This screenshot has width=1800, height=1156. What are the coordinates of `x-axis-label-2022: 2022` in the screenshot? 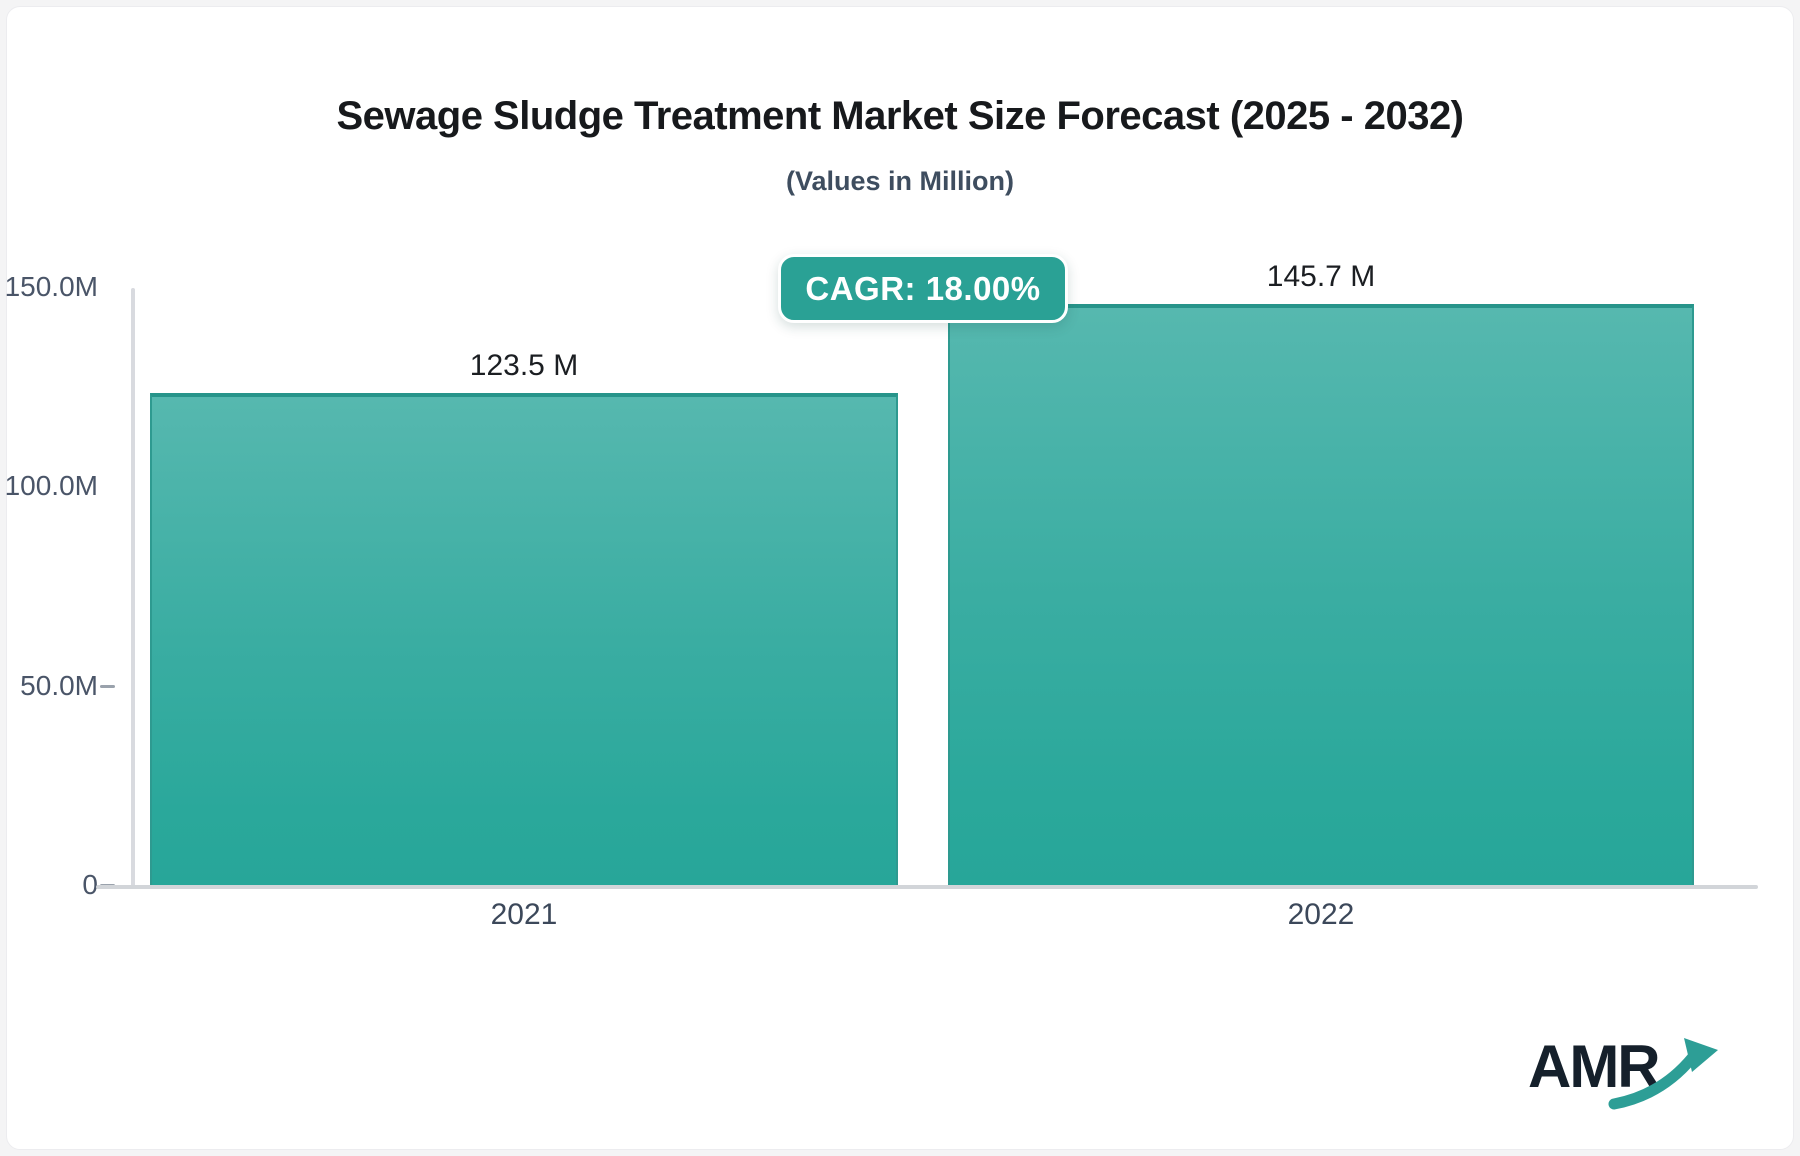 It's located at (1321, 914).